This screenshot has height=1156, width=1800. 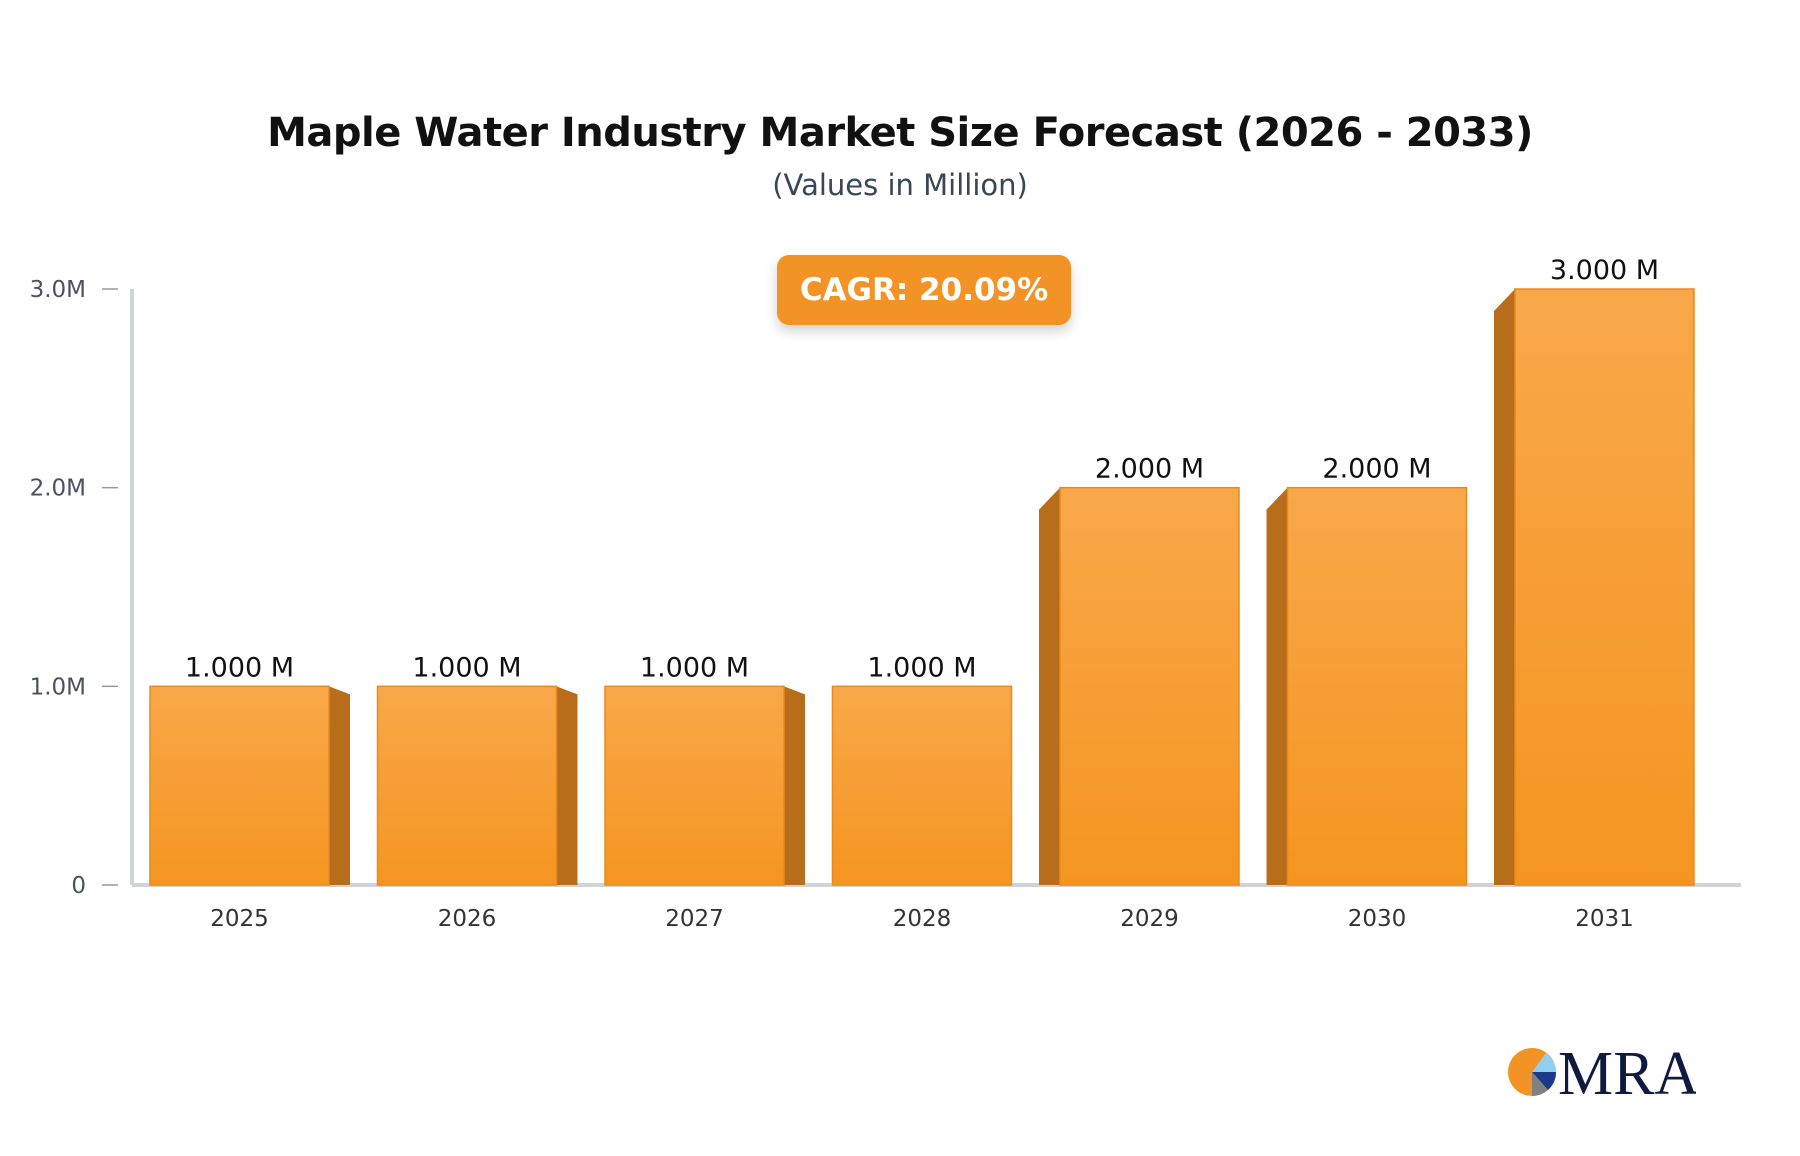 What do you see at coordinates (58, 489) in the screenshot?
I see `y-tick-label: 2.0M` at bounding box center [58, 489].